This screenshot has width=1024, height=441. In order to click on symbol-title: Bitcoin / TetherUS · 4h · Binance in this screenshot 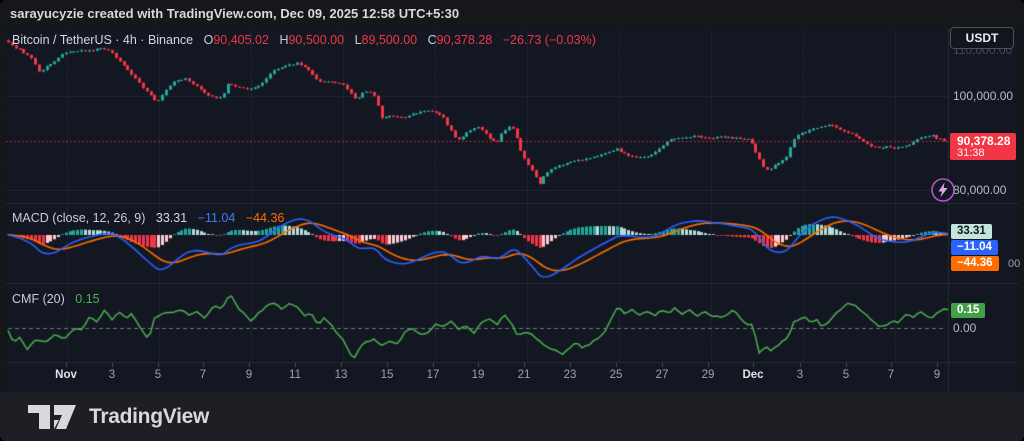, I will do `click(103, 40)`.